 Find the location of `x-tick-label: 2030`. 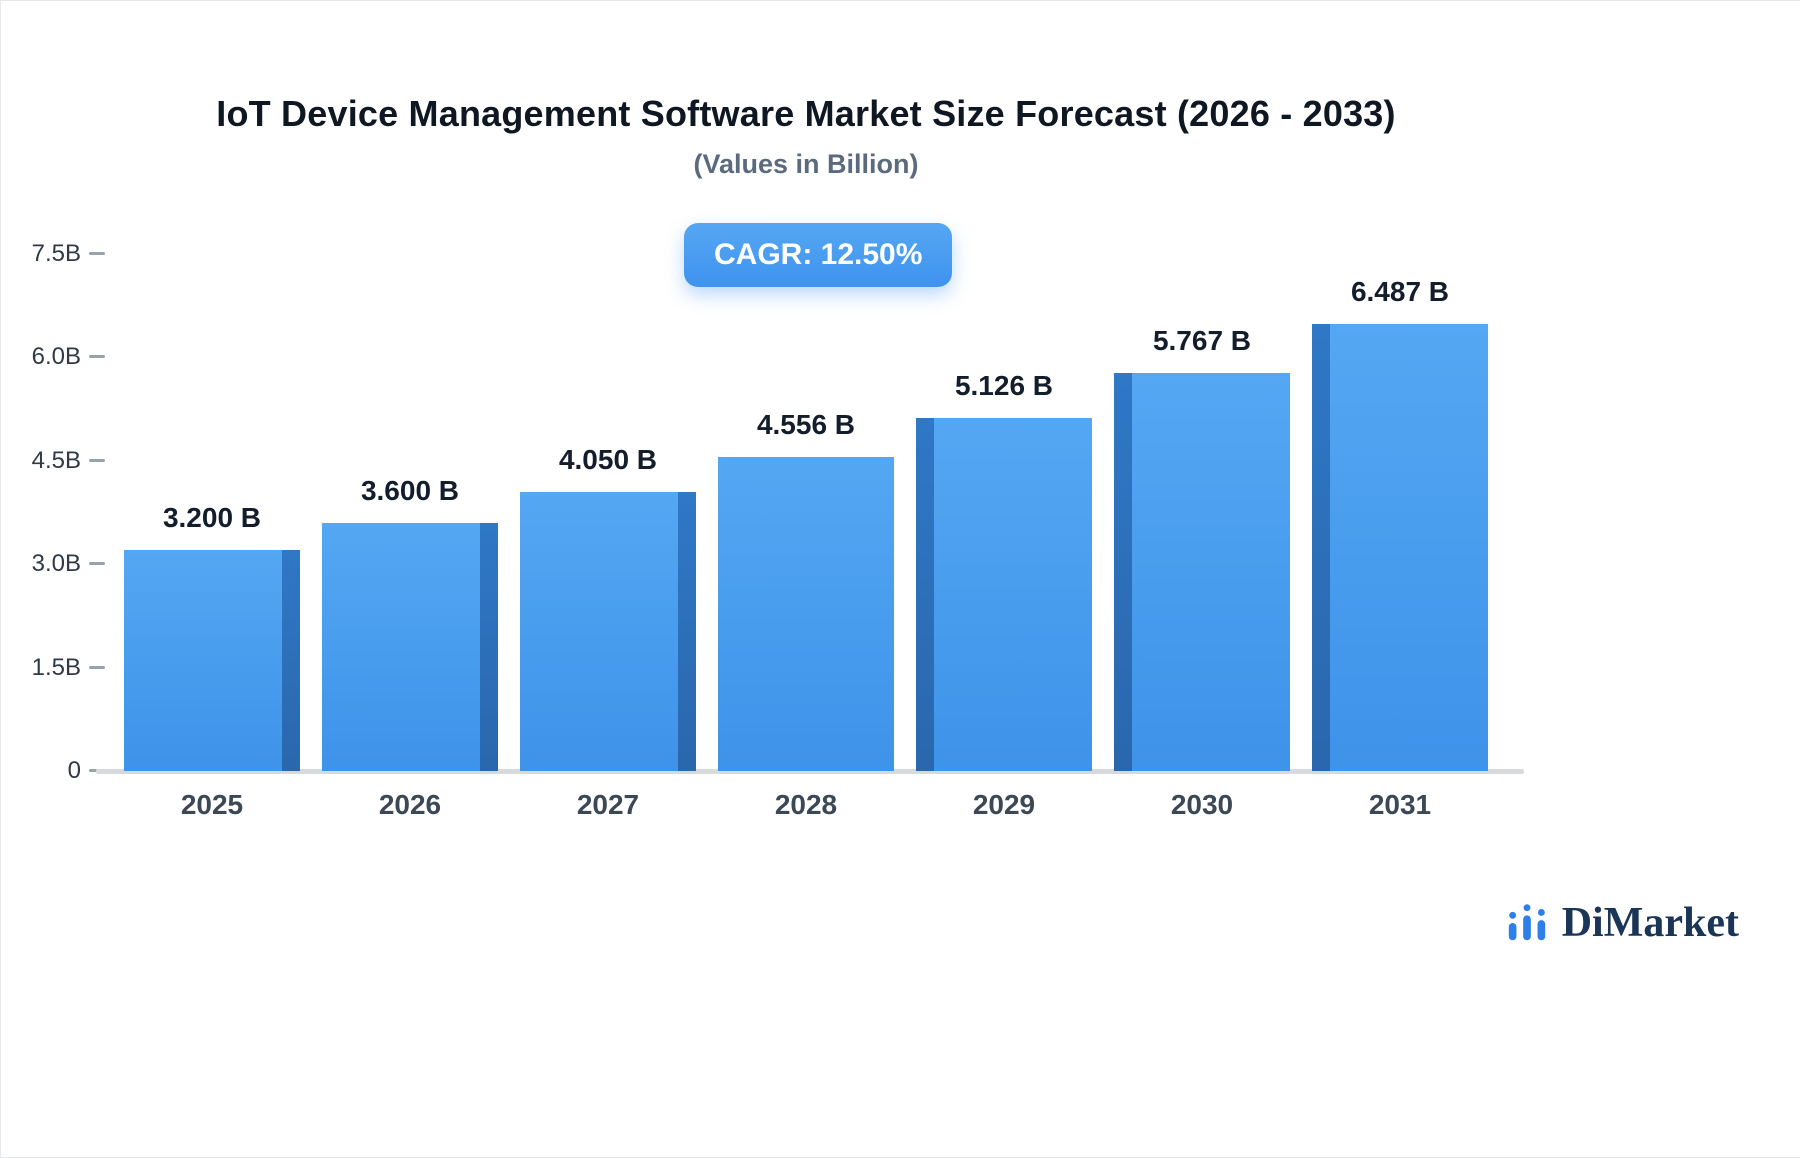

x-tick-label: 2030 is located at coordinates (1202, 804).